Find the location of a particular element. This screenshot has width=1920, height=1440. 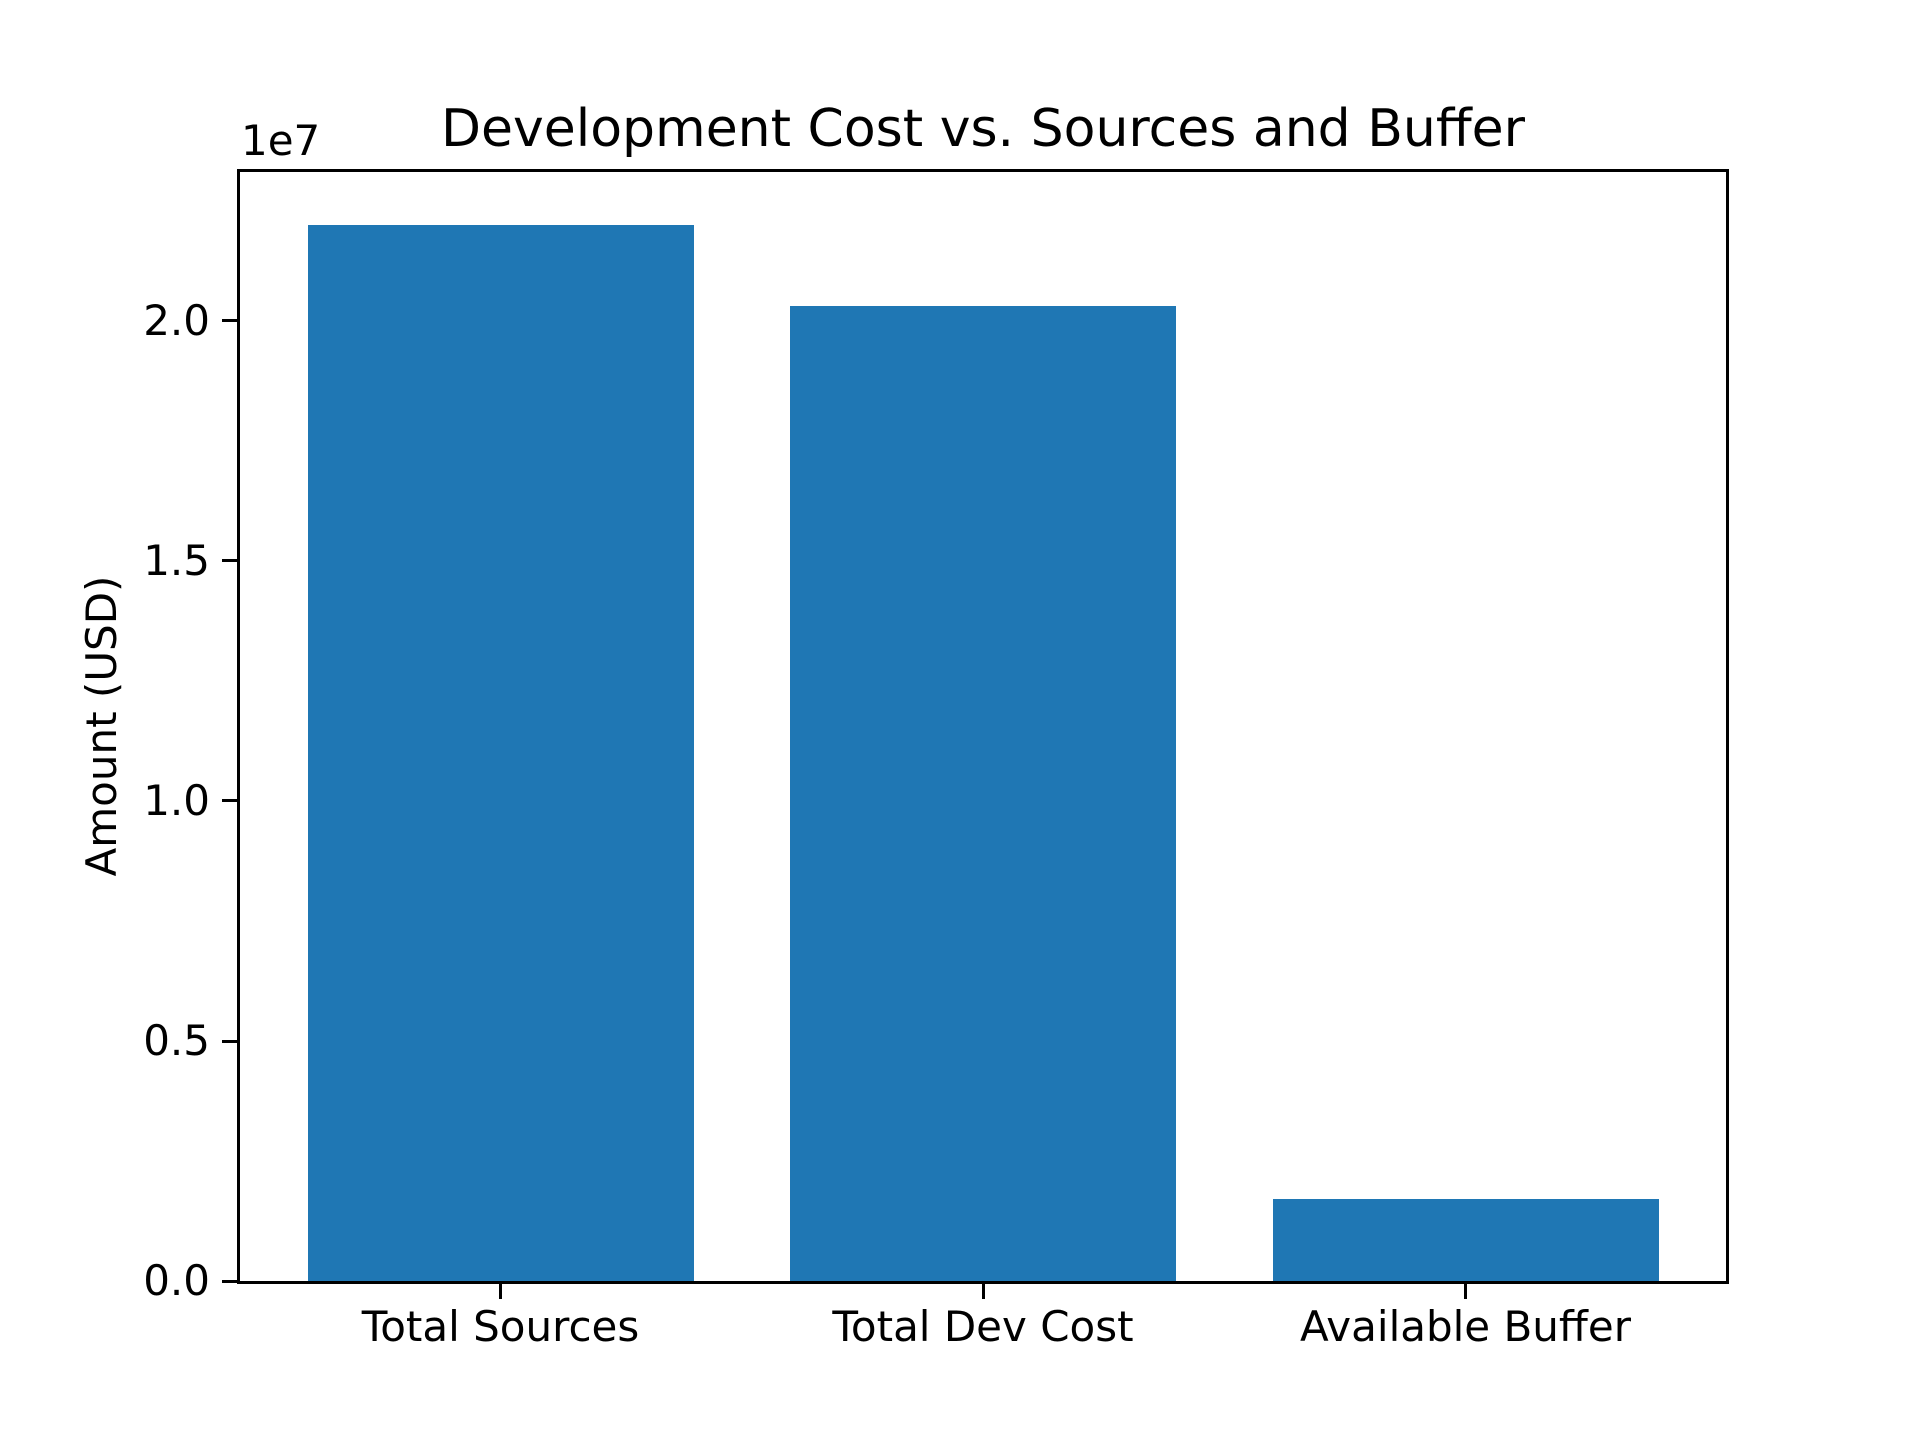

y-axis-offset-label: 1e7 is located at coordinates (281, 140).